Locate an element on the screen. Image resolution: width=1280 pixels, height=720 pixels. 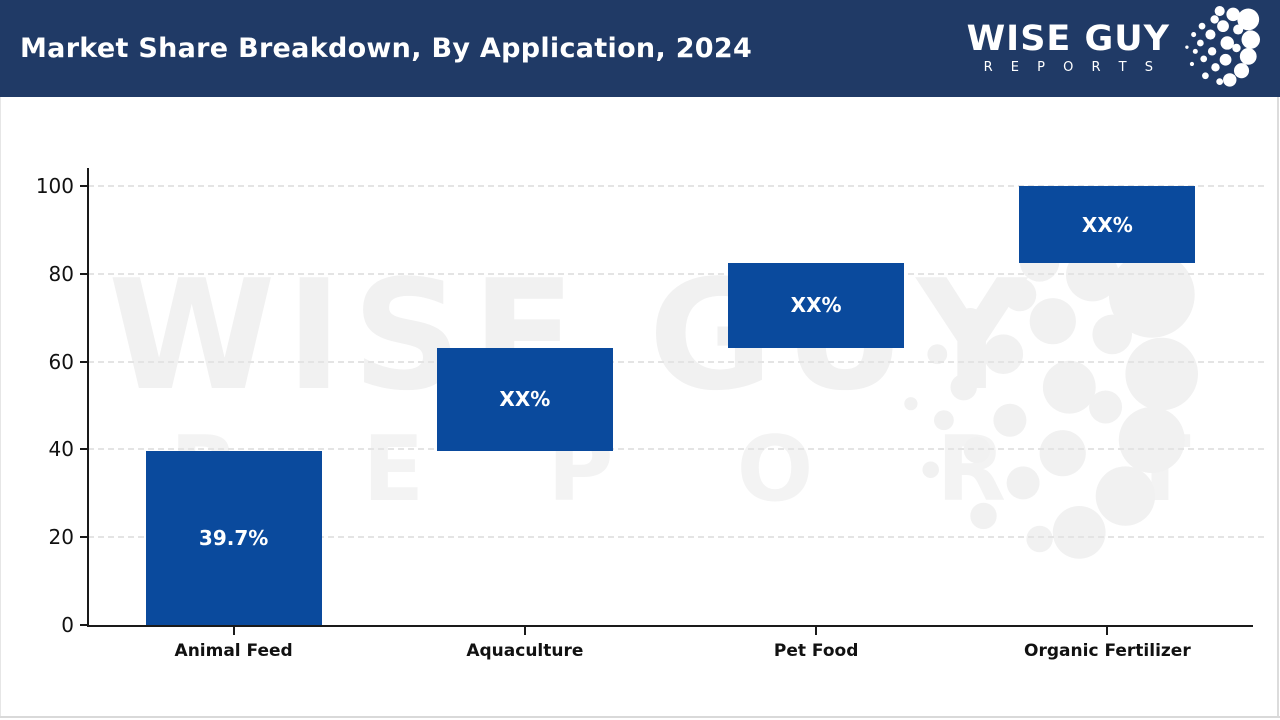
wise-guy-logo: WISE GUY R E P O R T S is located at coordinates (1114, 48).